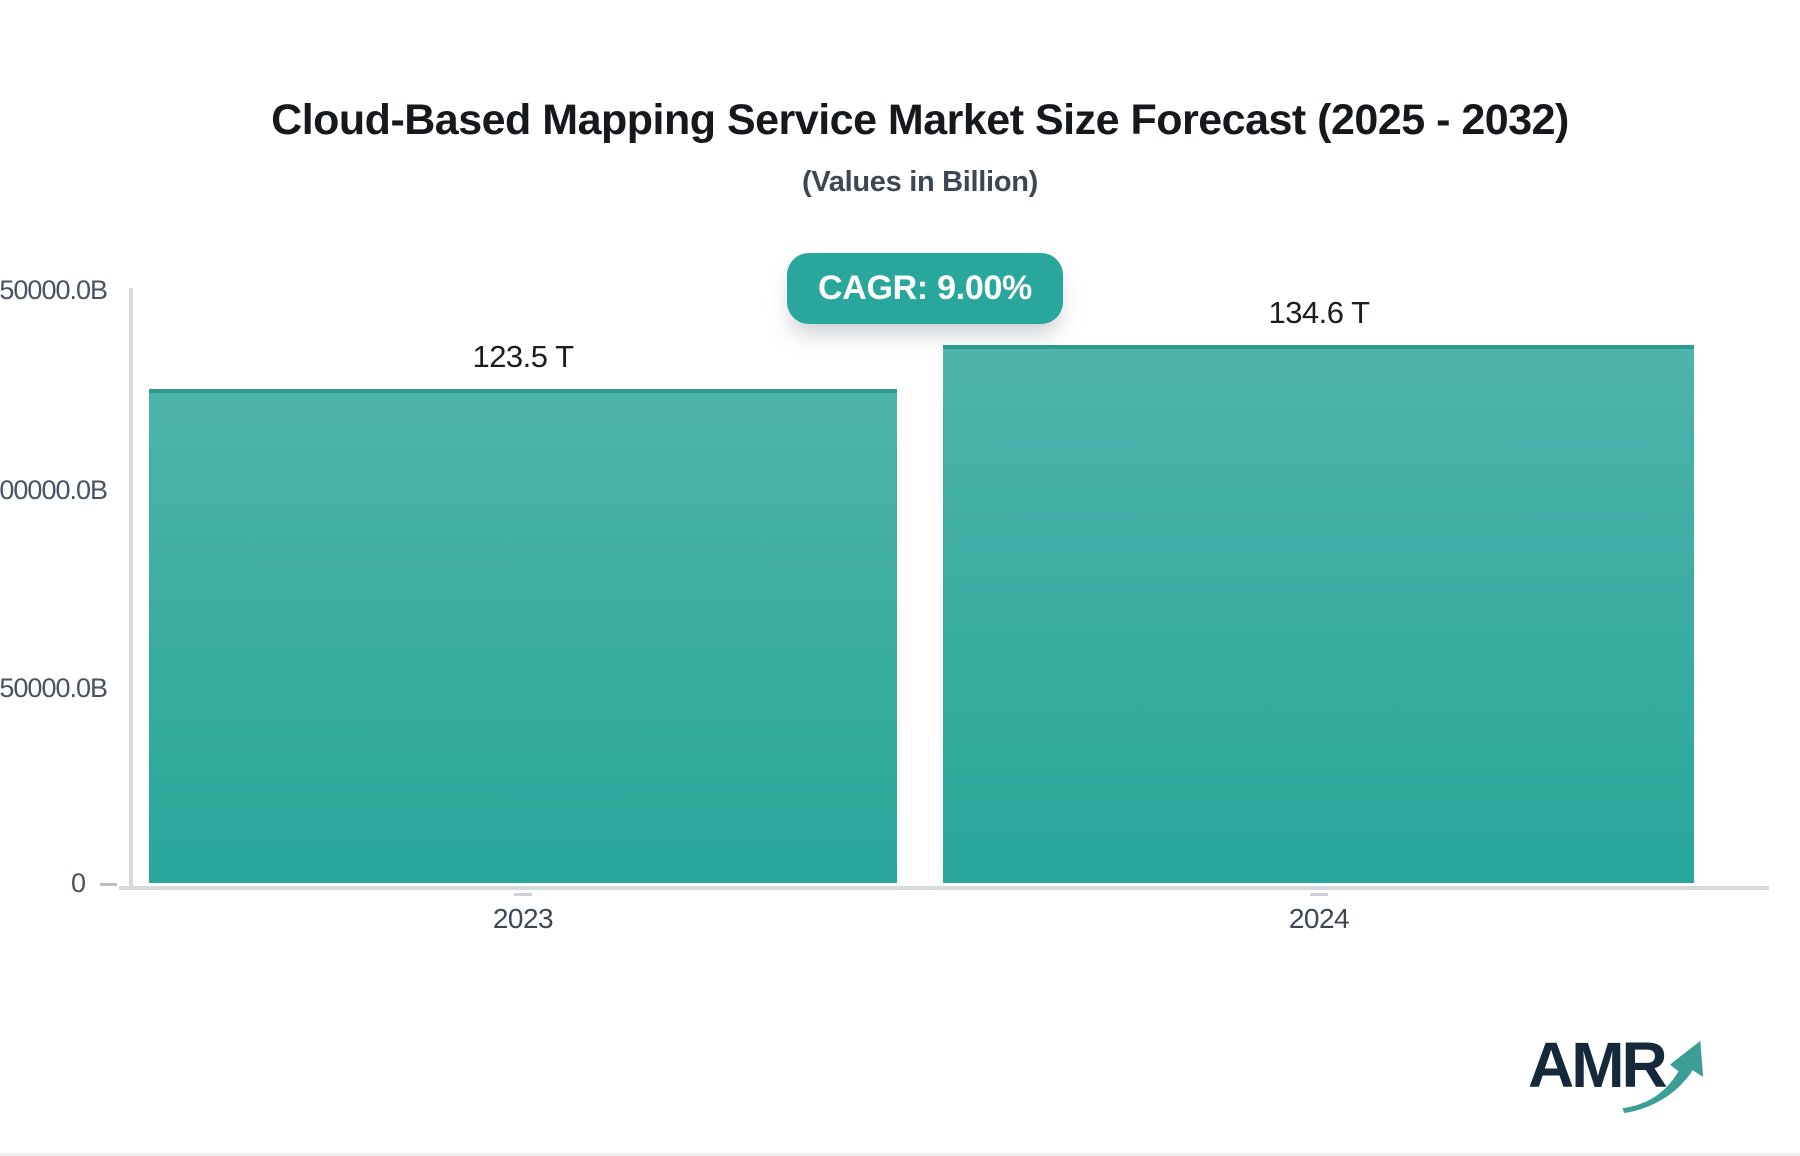 This screenshot has height=1156, width=1800. Describe the element at coordinates (944, 888) in the screenshot. I see `x-axis-line` at that location.